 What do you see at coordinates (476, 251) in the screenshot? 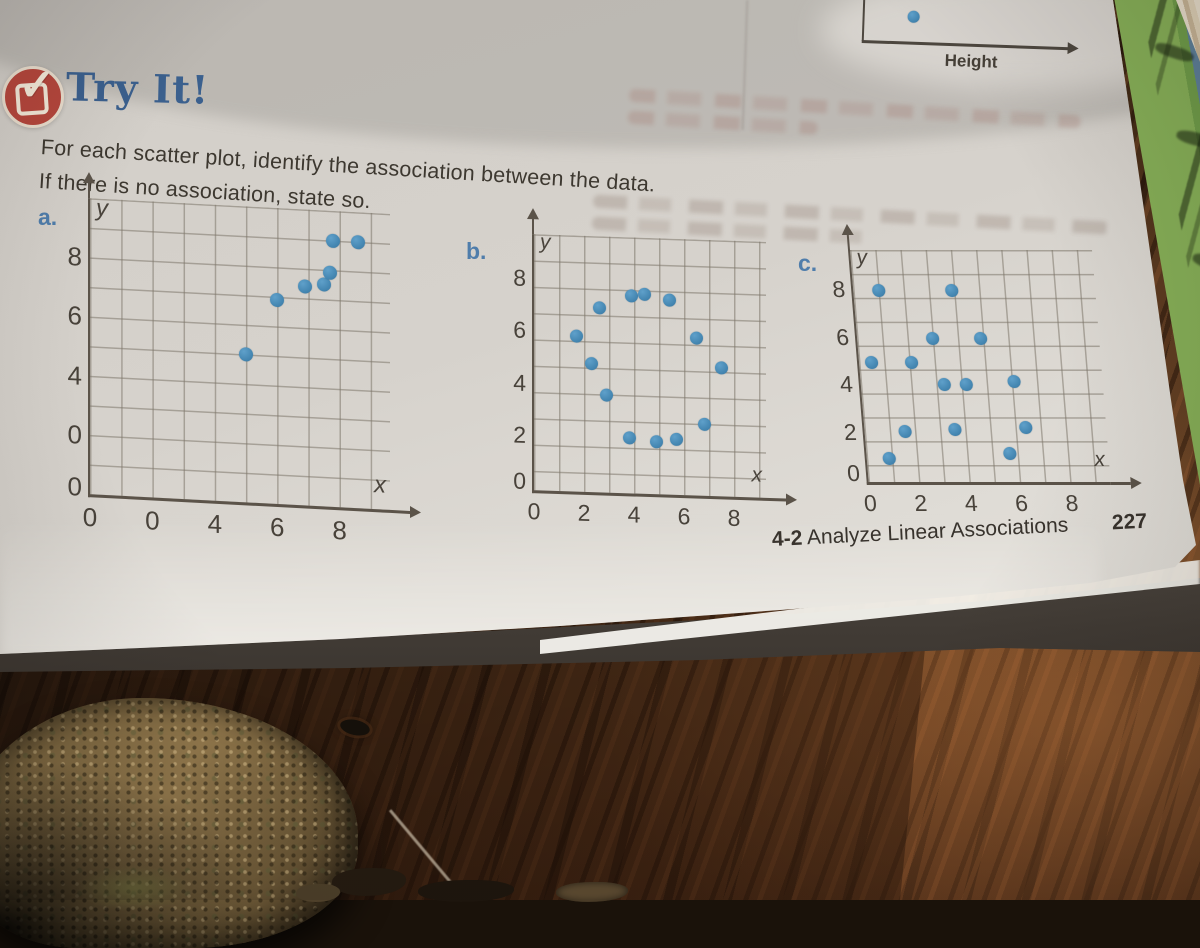
I see `plot-letter-b: b.` at bounding box center [476, 251].